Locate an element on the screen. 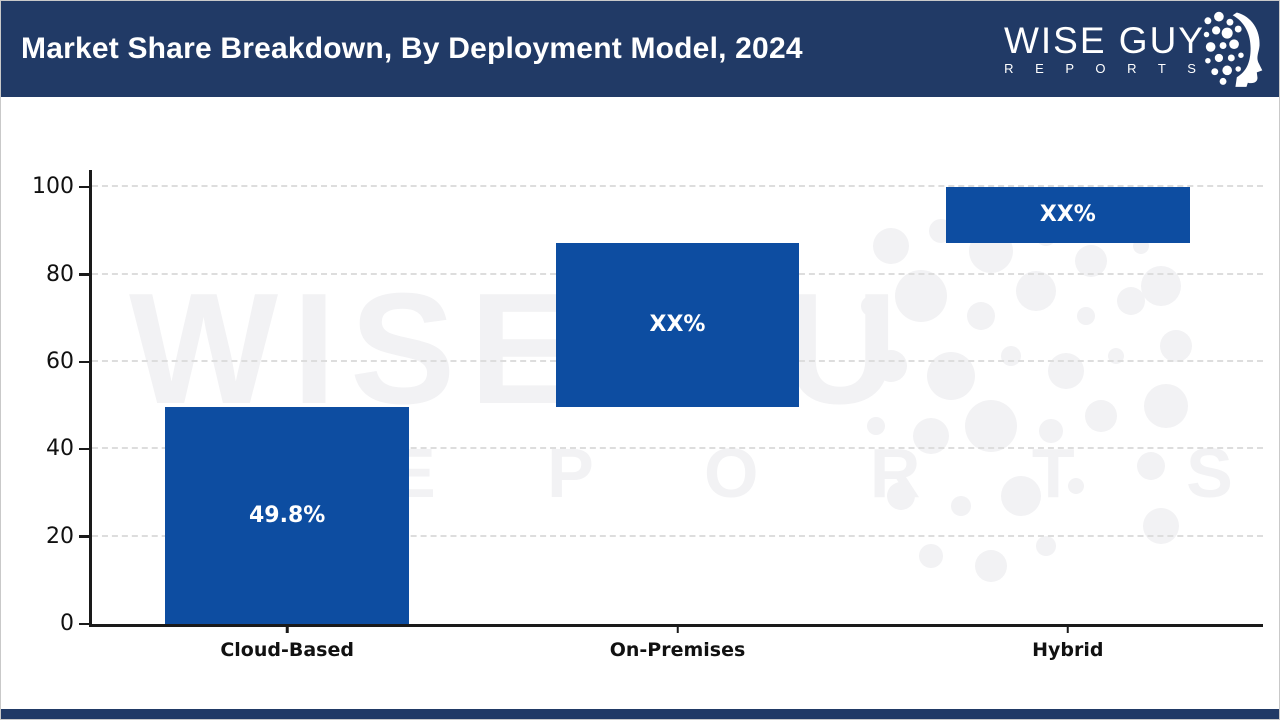  x-category-label-2: Hybrid is located at coordinates (1068, 650).